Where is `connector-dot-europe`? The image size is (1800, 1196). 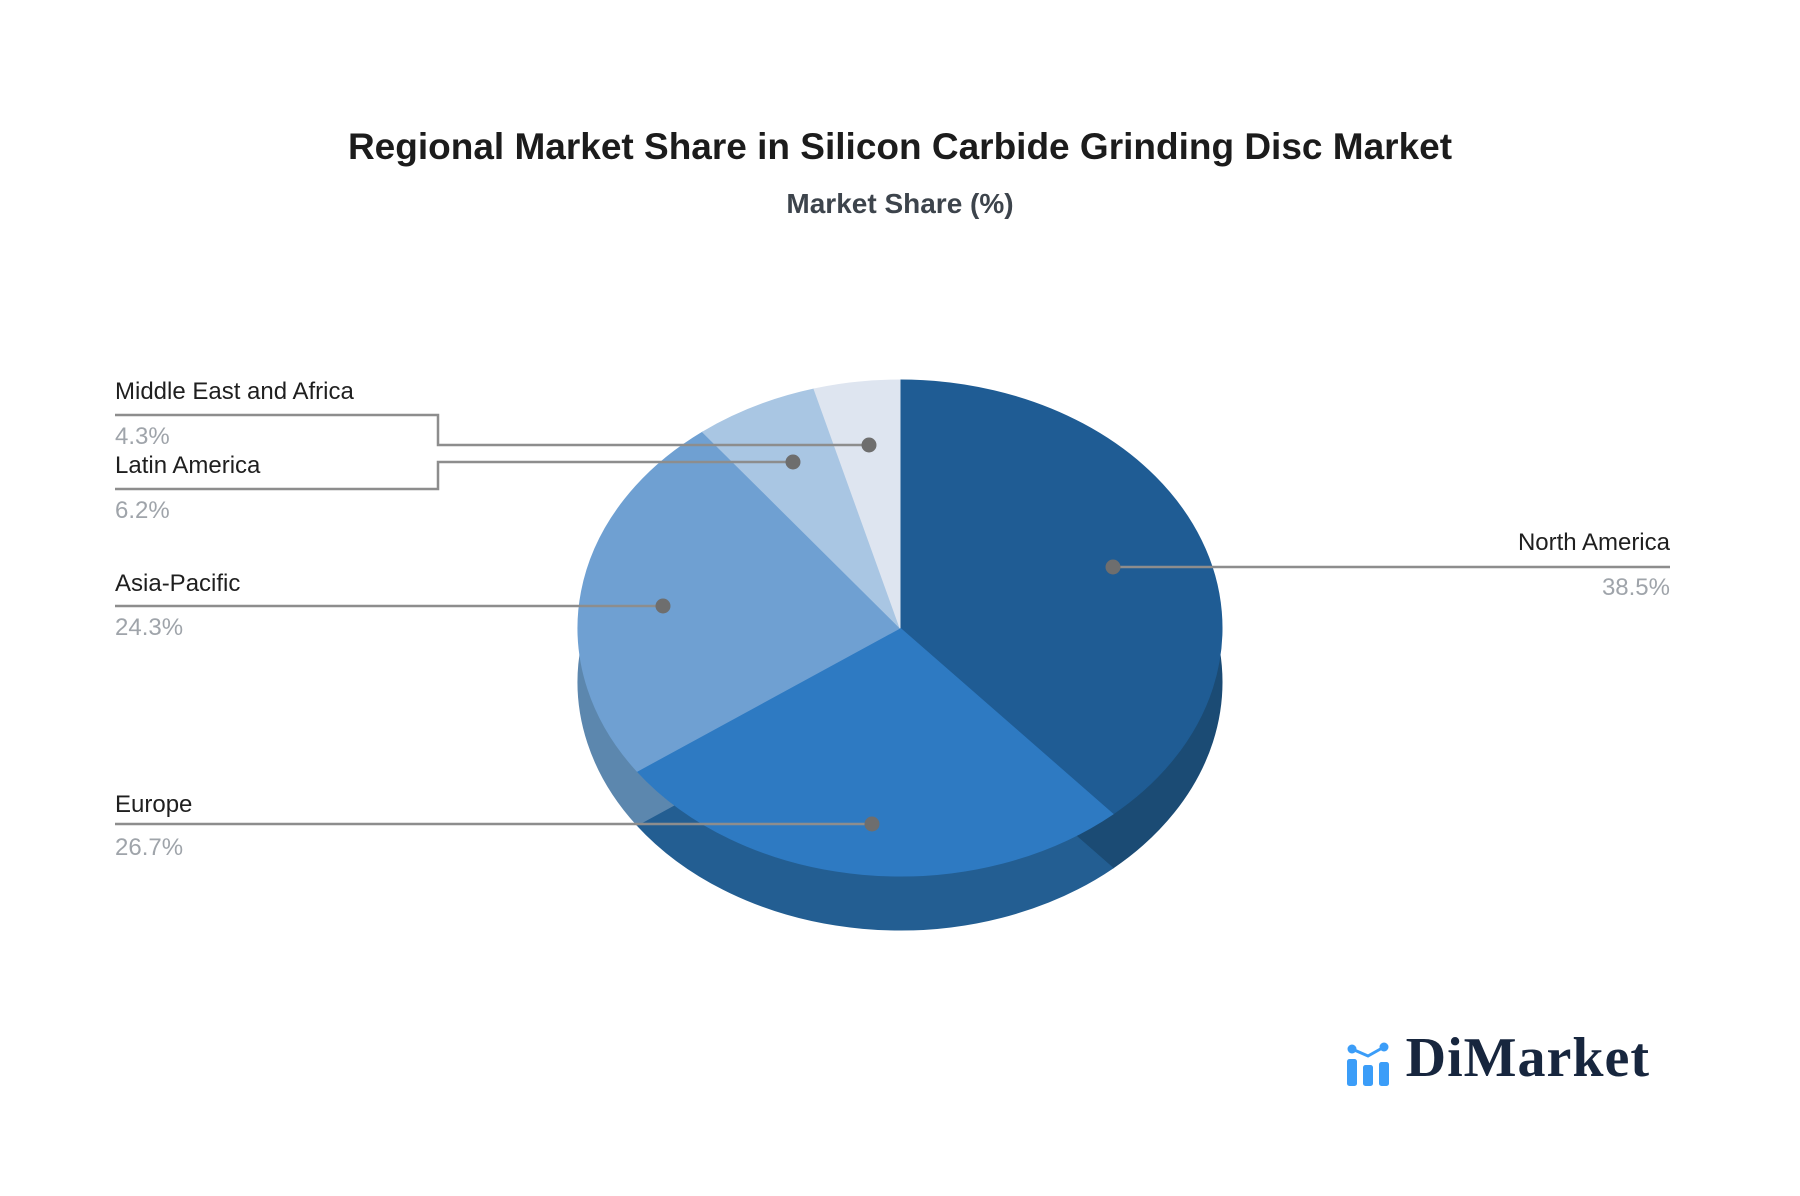
connector-dot-europe is located at coordinates (872, 824).